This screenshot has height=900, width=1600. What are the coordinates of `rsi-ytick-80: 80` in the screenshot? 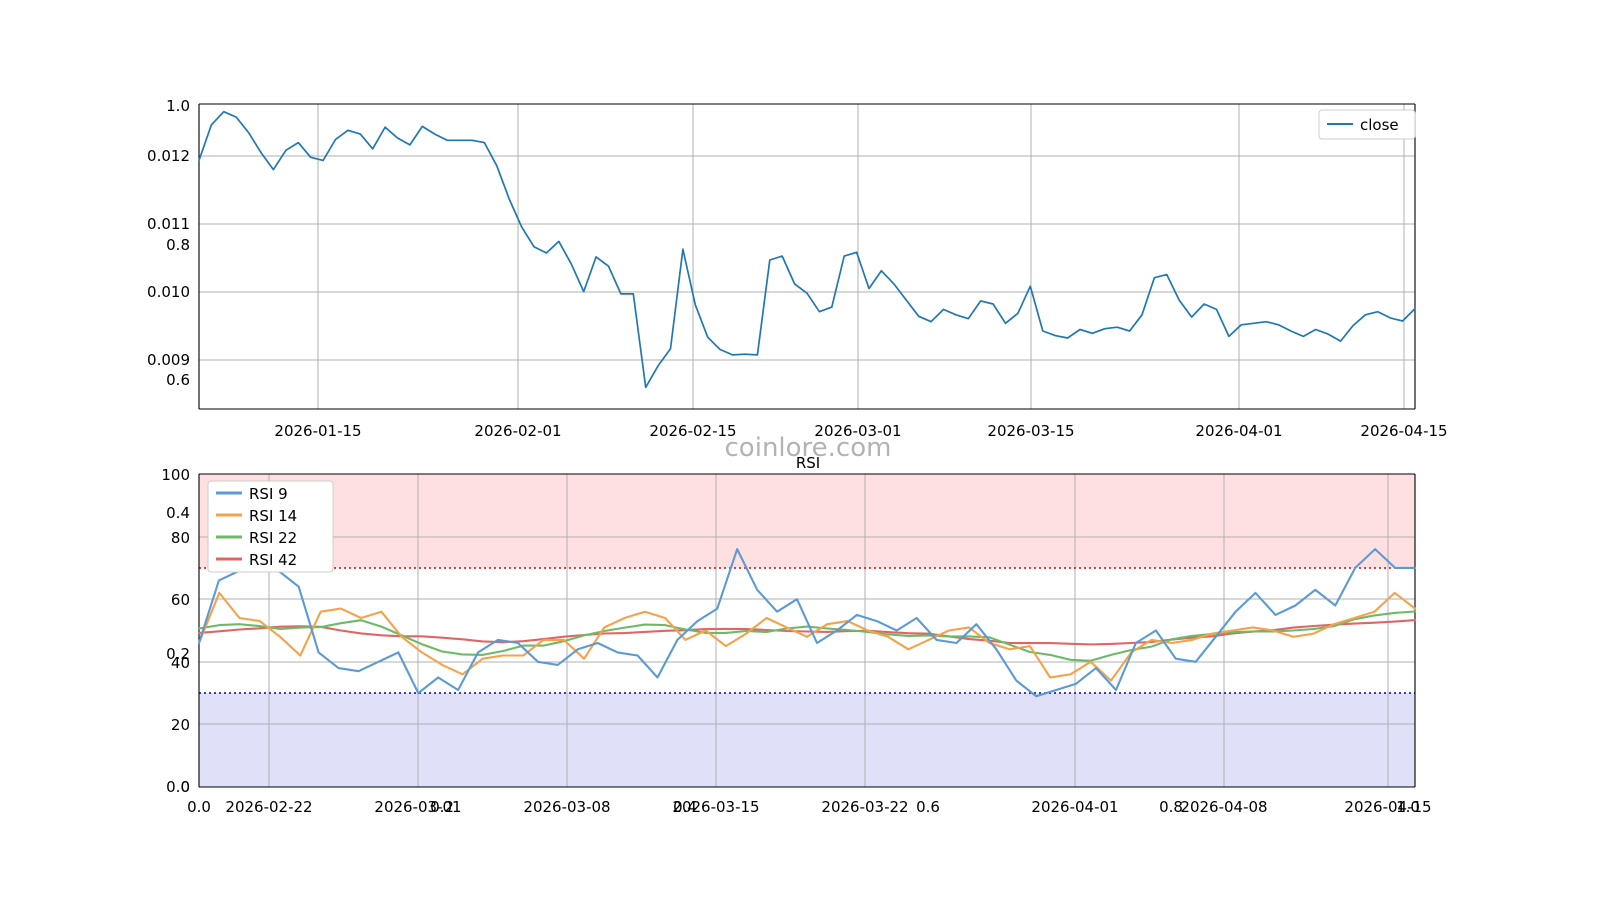 It's located at (180, 538).